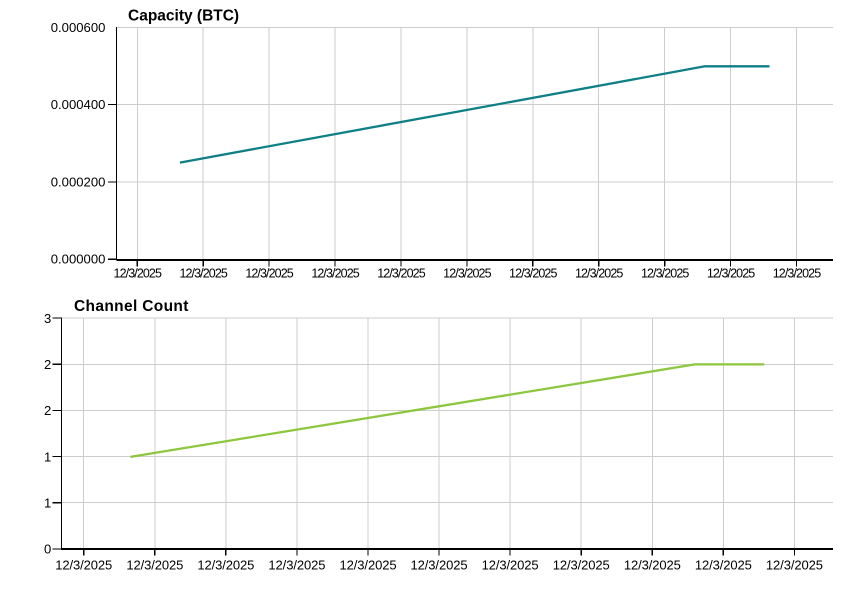 Image resolution: width=860 pixels, height=600 pixels. I want to click on svg-text: Capacity (BTC), so click(183, 15).